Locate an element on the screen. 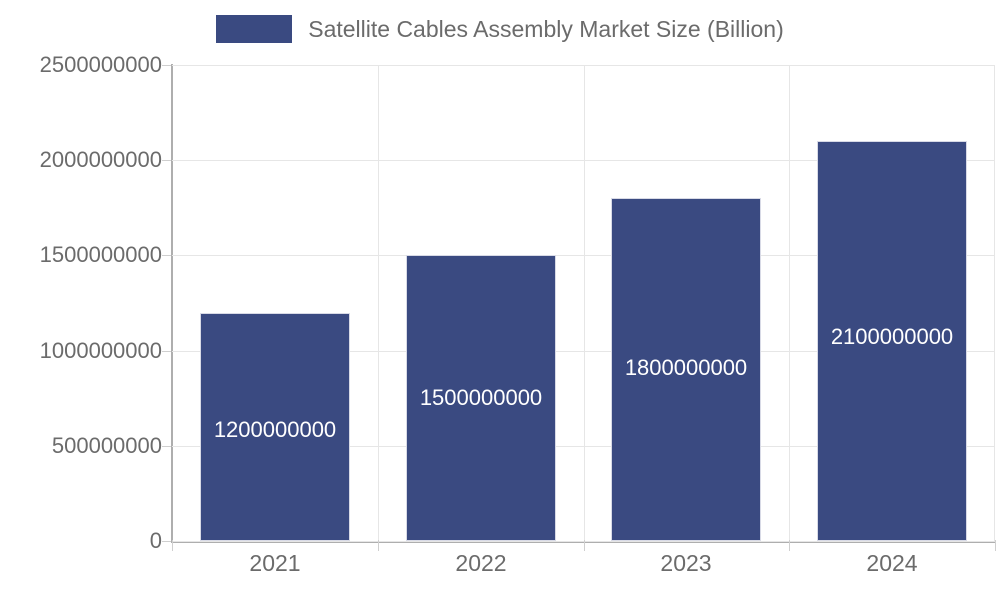  y-tick-label: 0 is located at coordinates (155, 540).